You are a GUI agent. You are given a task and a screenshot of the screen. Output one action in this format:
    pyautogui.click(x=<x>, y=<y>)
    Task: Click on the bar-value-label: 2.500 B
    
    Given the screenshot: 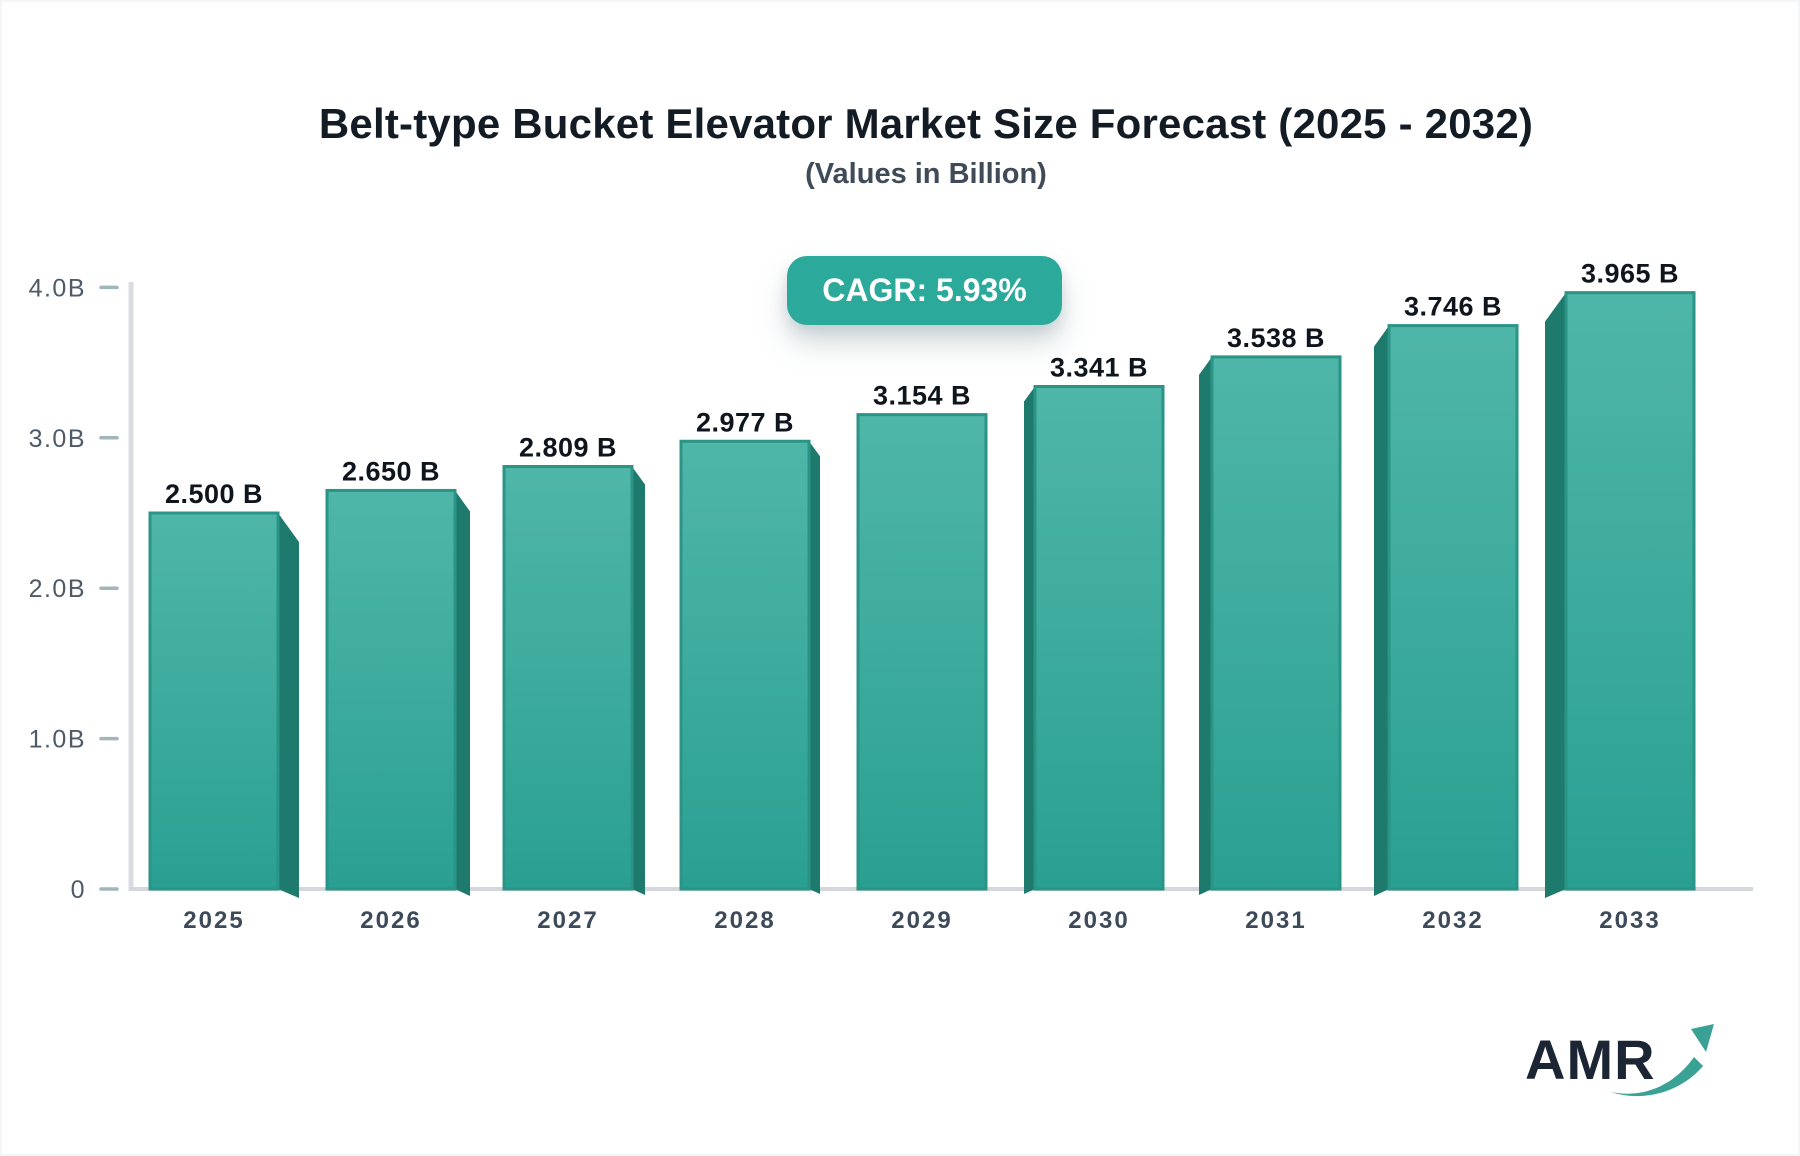 What is the action you would take?
    pyautogui.click(x=214, y=494)
    